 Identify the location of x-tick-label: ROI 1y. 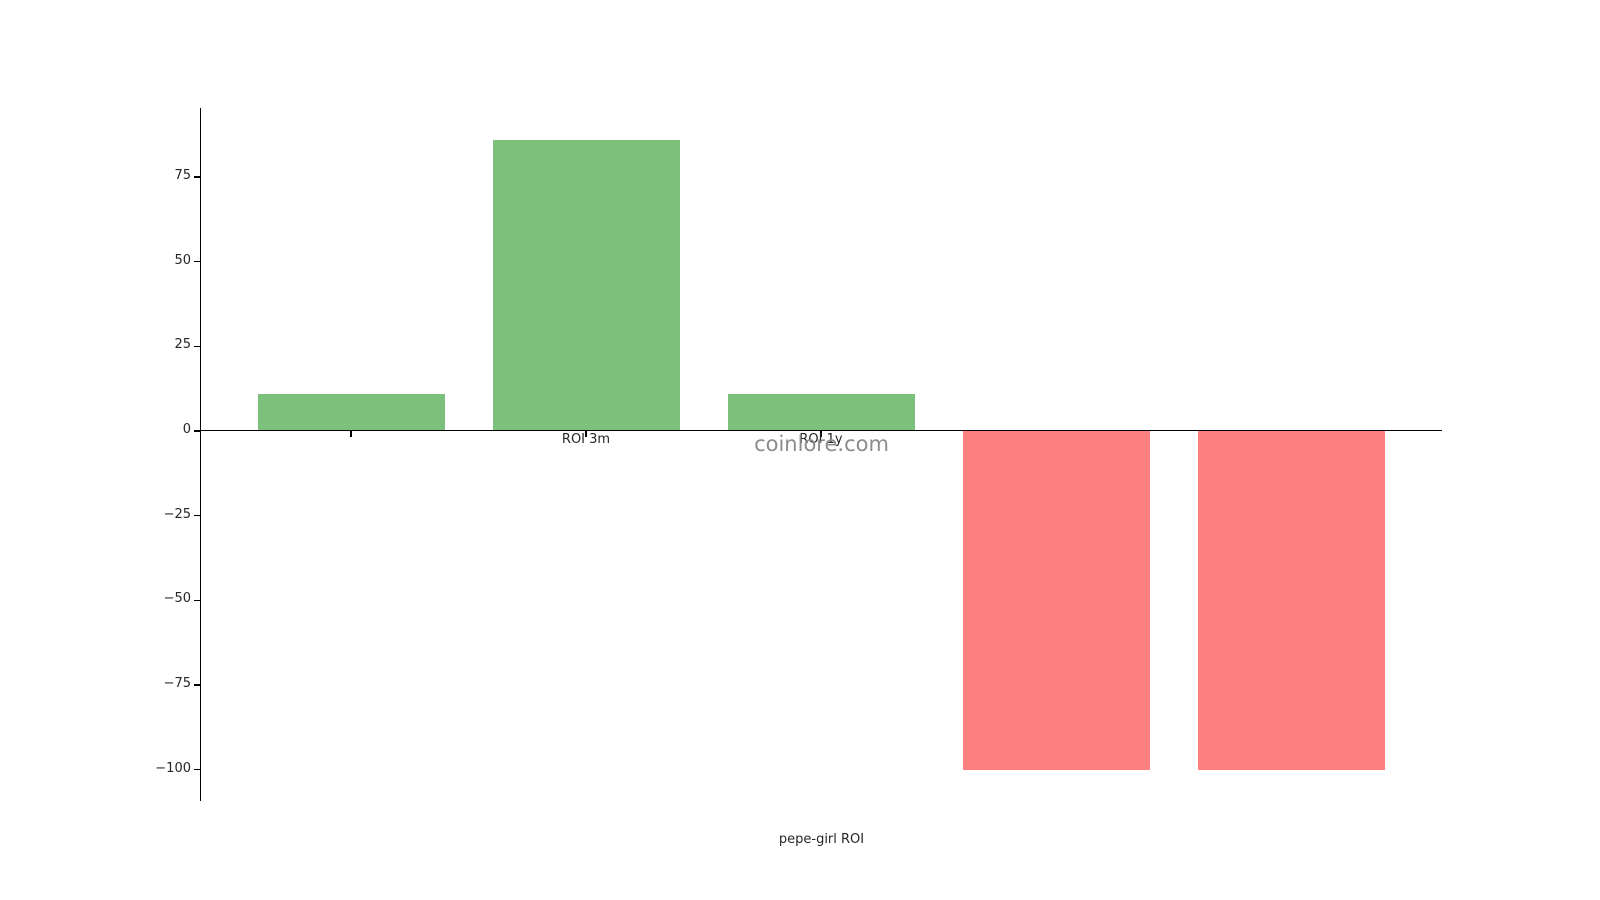
(821, 439).